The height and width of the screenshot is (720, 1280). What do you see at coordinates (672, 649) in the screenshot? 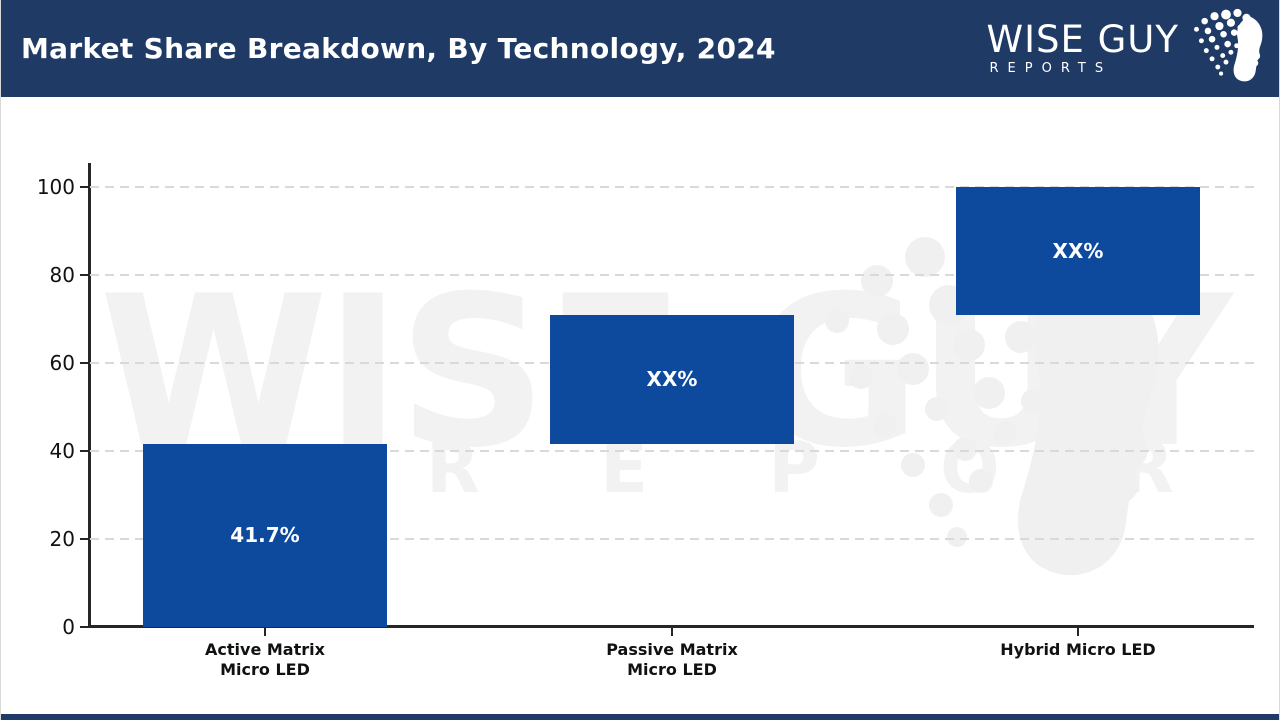
I see `x-tick-label-line: Passive Matrix` at bounding box center [672, 649].